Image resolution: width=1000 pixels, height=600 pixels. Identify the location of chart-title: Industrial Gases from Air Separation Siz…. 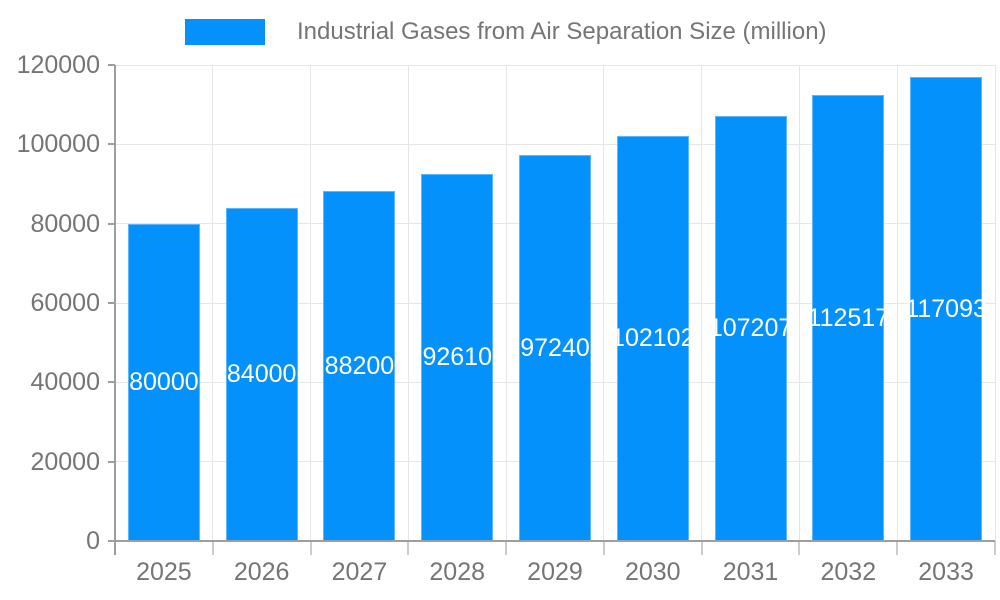
(562, 31).